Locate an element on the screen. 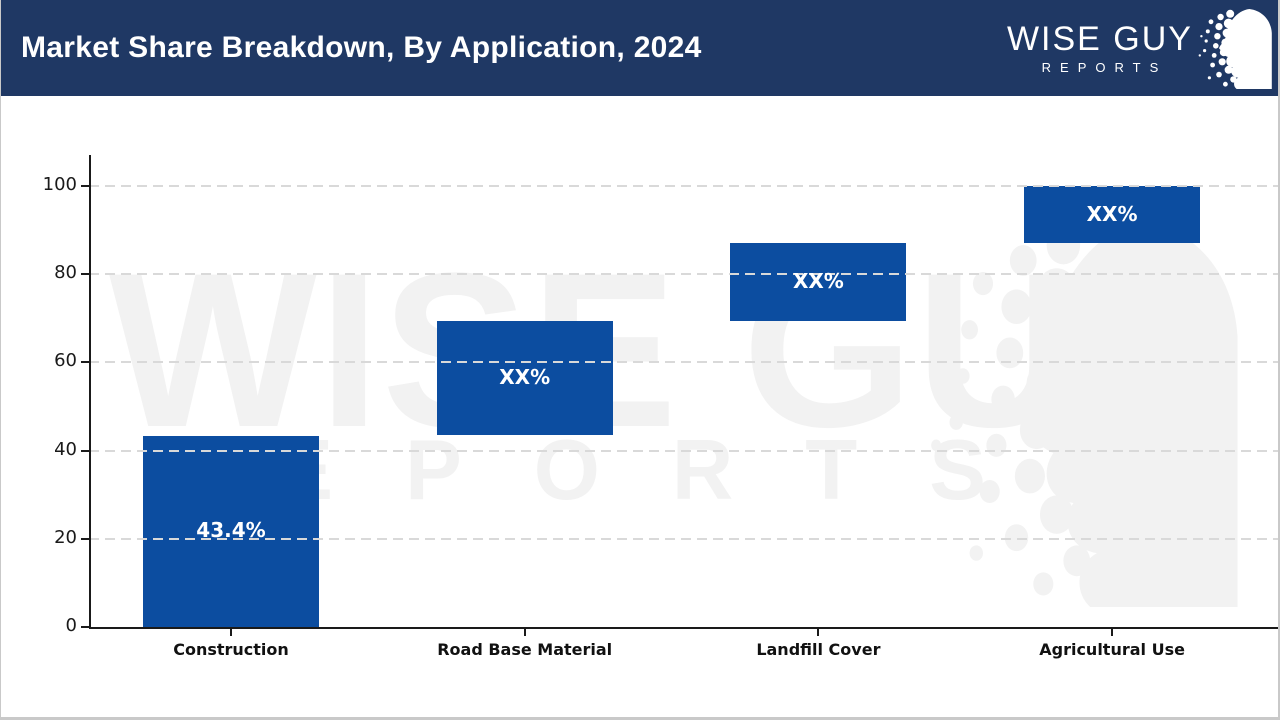 The width and height of the screenshot is (1280, 720). x-axis-label-construction: Construction is located at coordinates (231, 649).